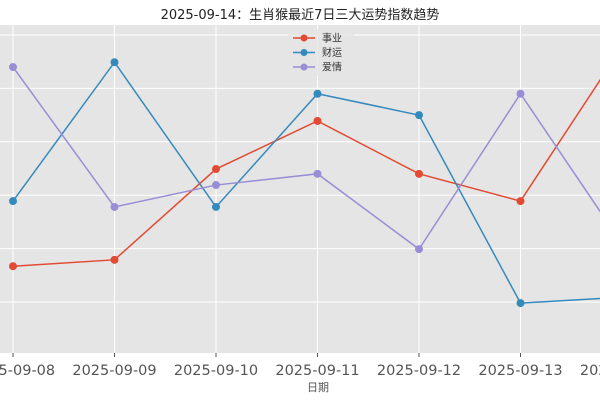 Image resolution: width=600 pixels, height=400 pixels. I want to click on x-axis-label: 日期, so click(318, 387).